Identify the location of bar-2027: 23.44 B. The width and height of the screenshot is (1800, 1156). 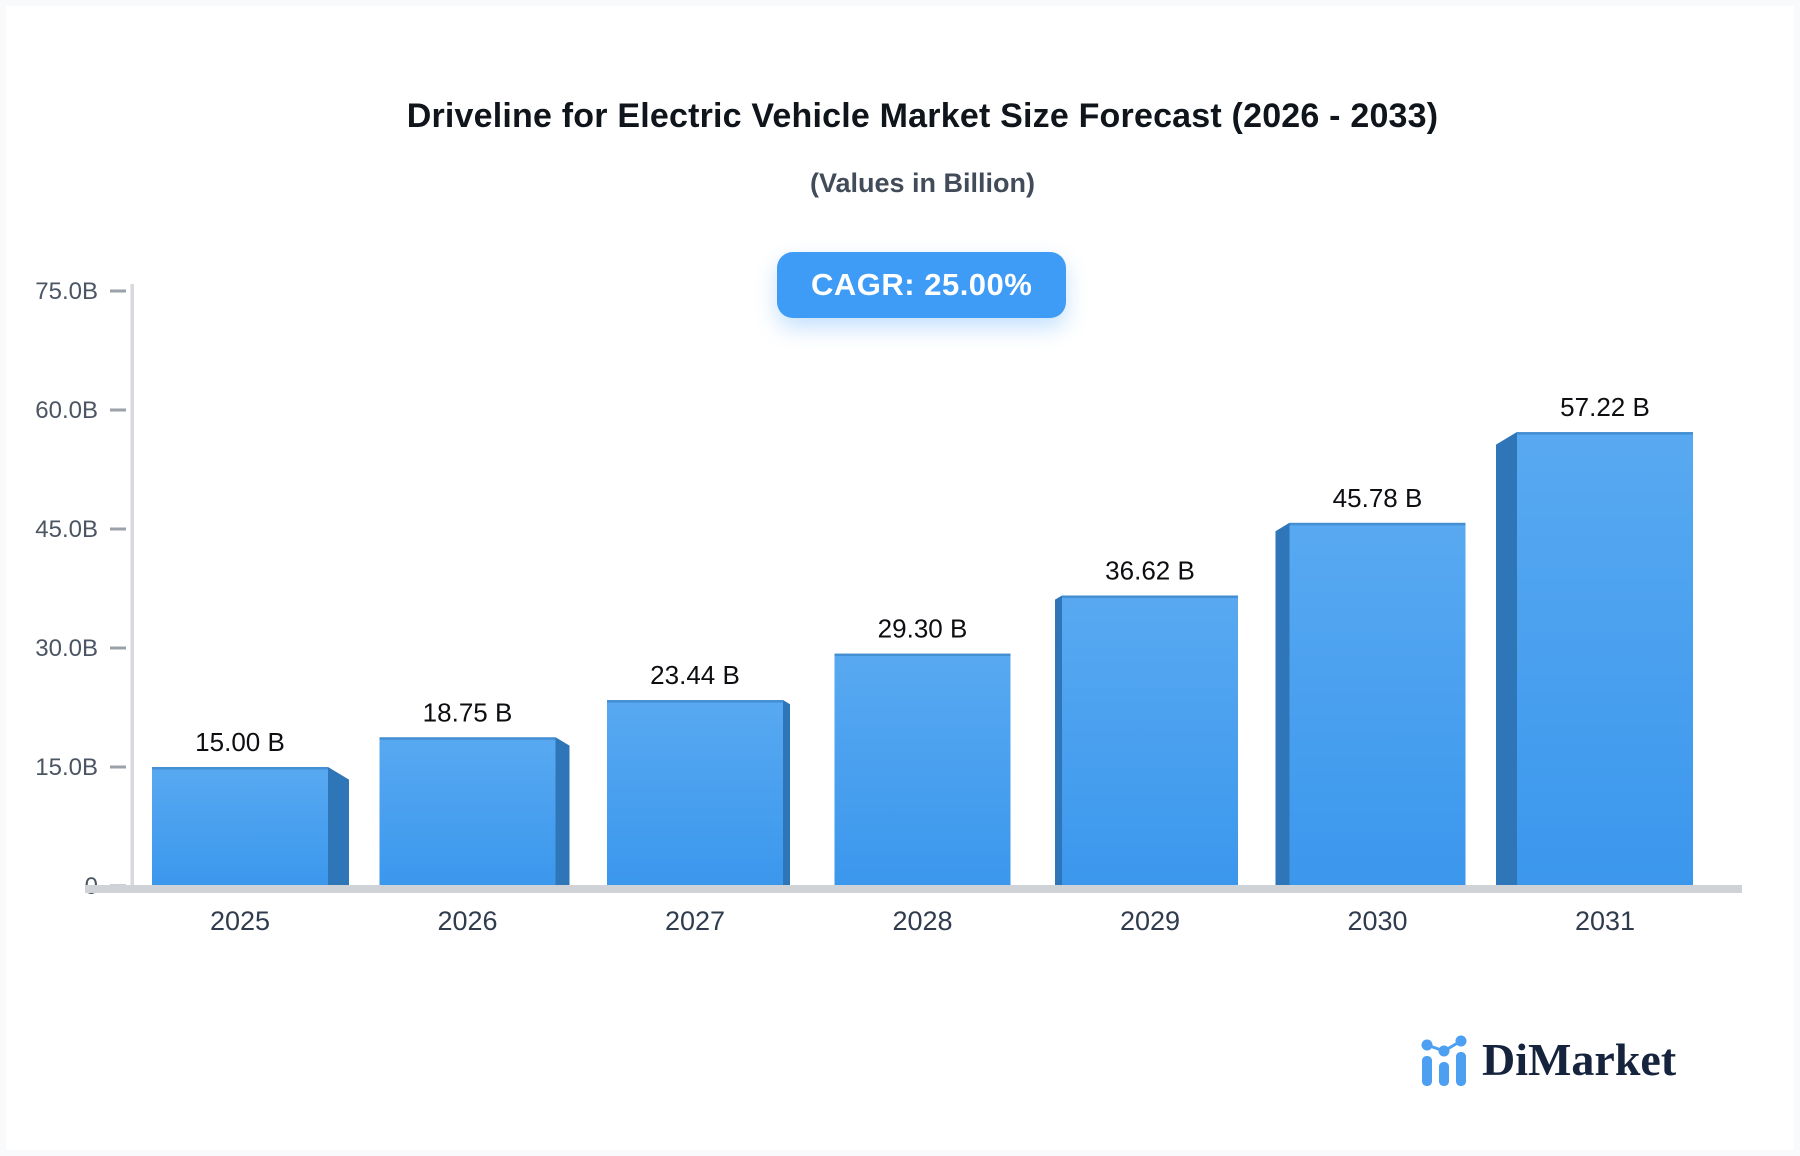
(698, 773).